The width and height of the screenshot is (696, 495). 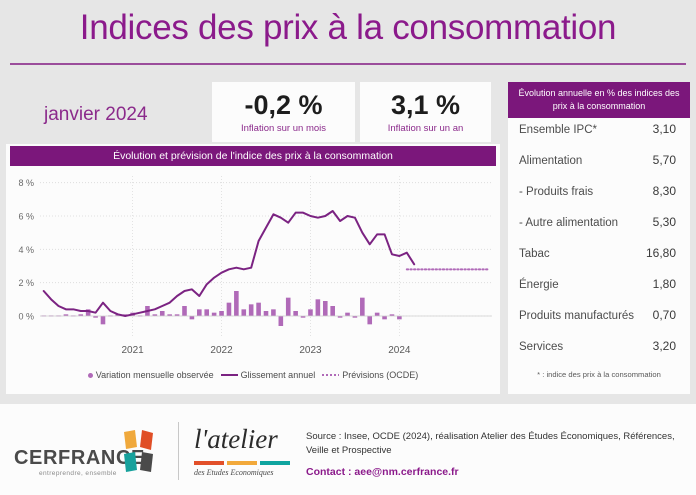 What do you see at coordinates (599, 354) in the screenshot?
I see `panel-row: Services 3,20` at bounding box center [599, 354].